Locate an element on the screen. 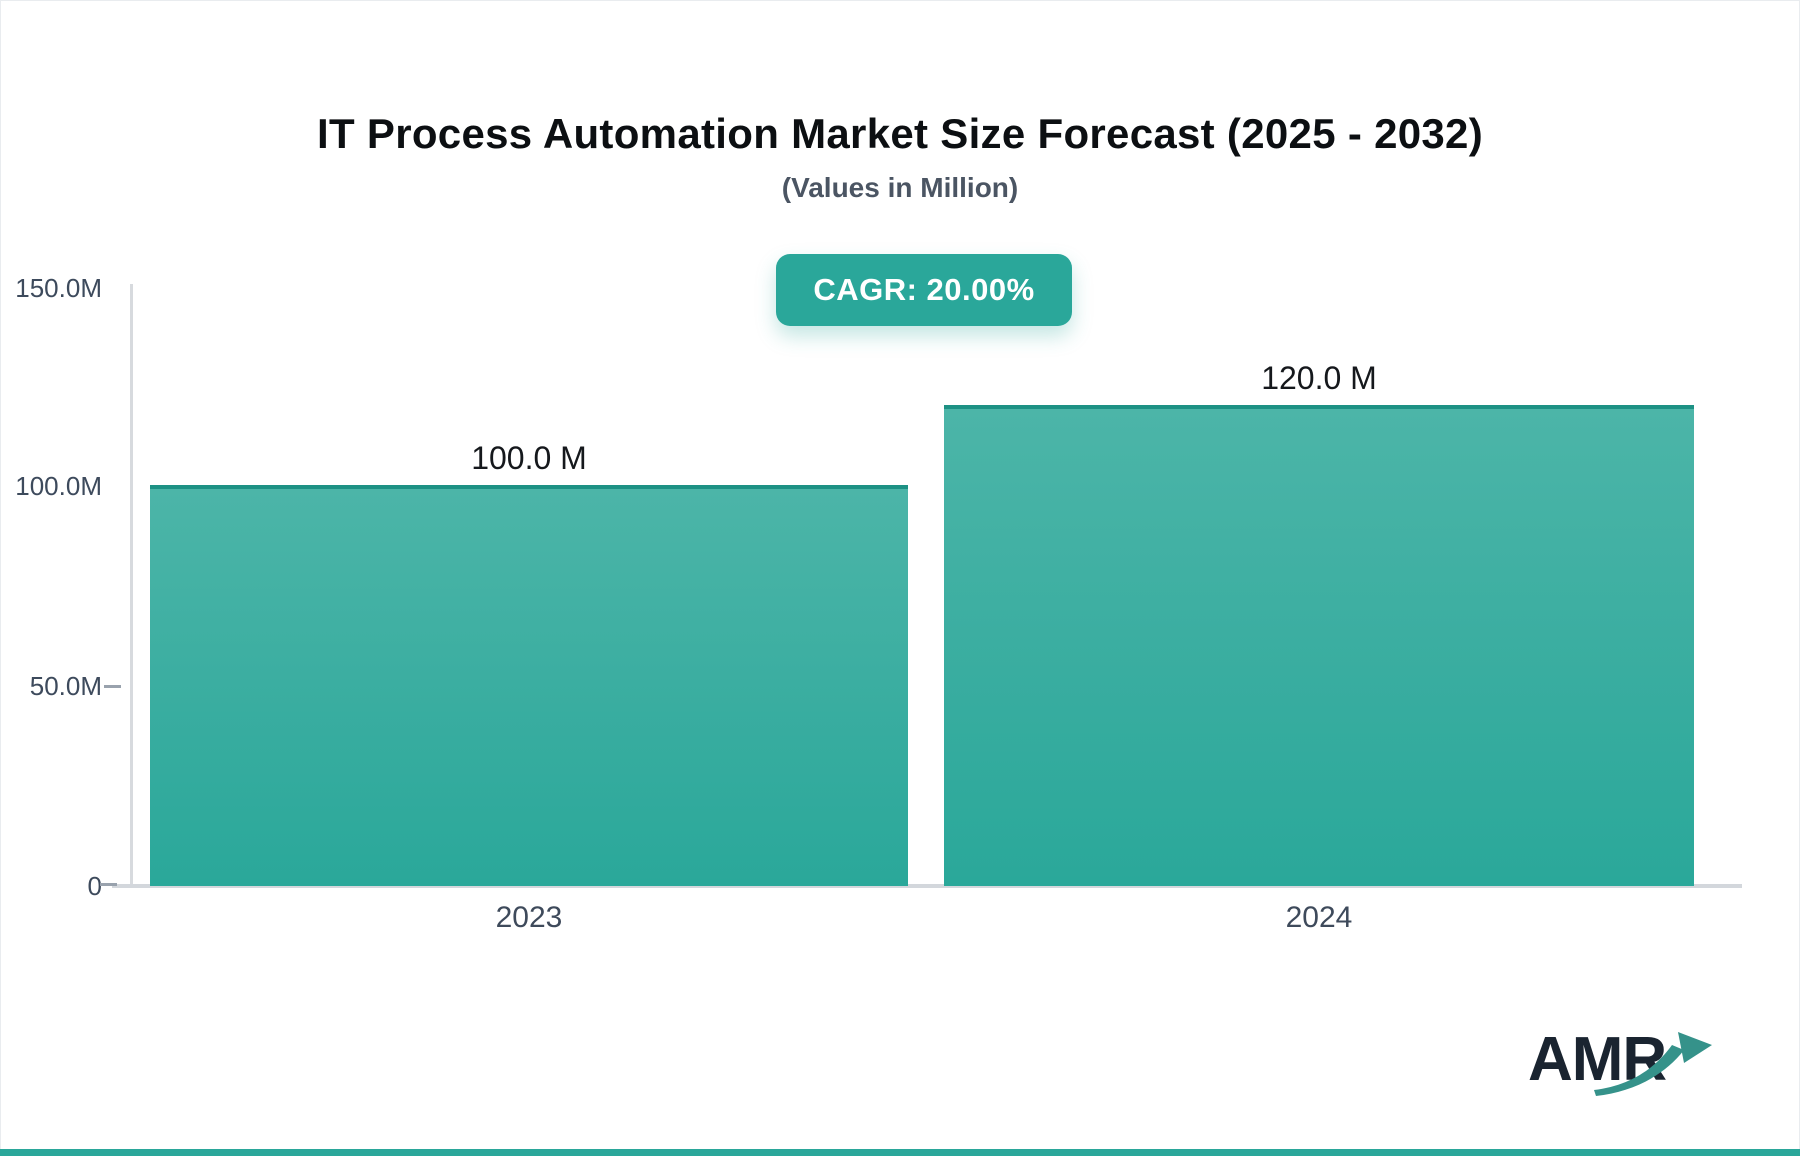  y-tick-label-50m: 50.0M is located at coordinates (65, 686).